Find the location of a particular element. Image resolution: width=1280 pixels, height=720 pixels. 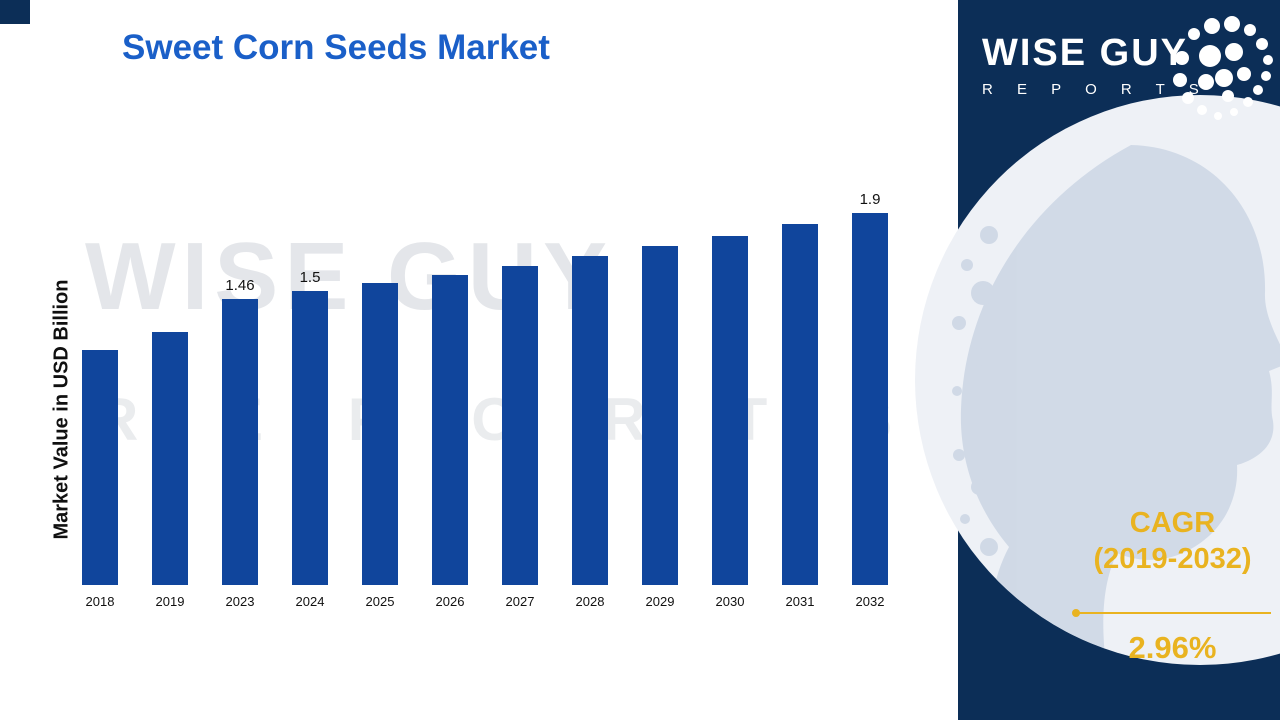

bar-group: 2019 is located at coordinates (170, 470).